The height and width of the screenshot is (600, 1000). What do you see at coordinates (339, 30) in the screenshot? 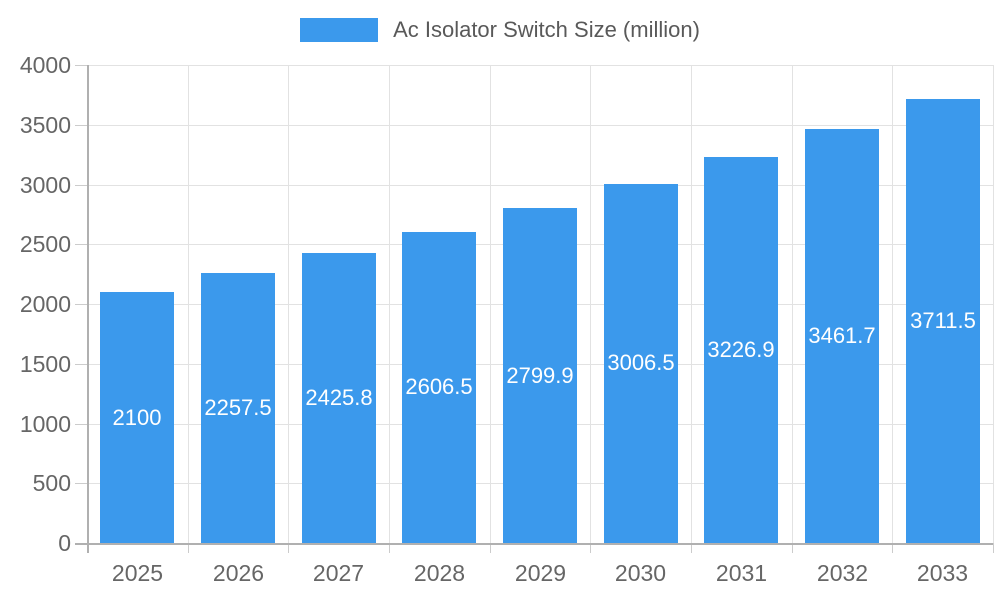
I see `legend-swatch` at bounding box center [339, 30].